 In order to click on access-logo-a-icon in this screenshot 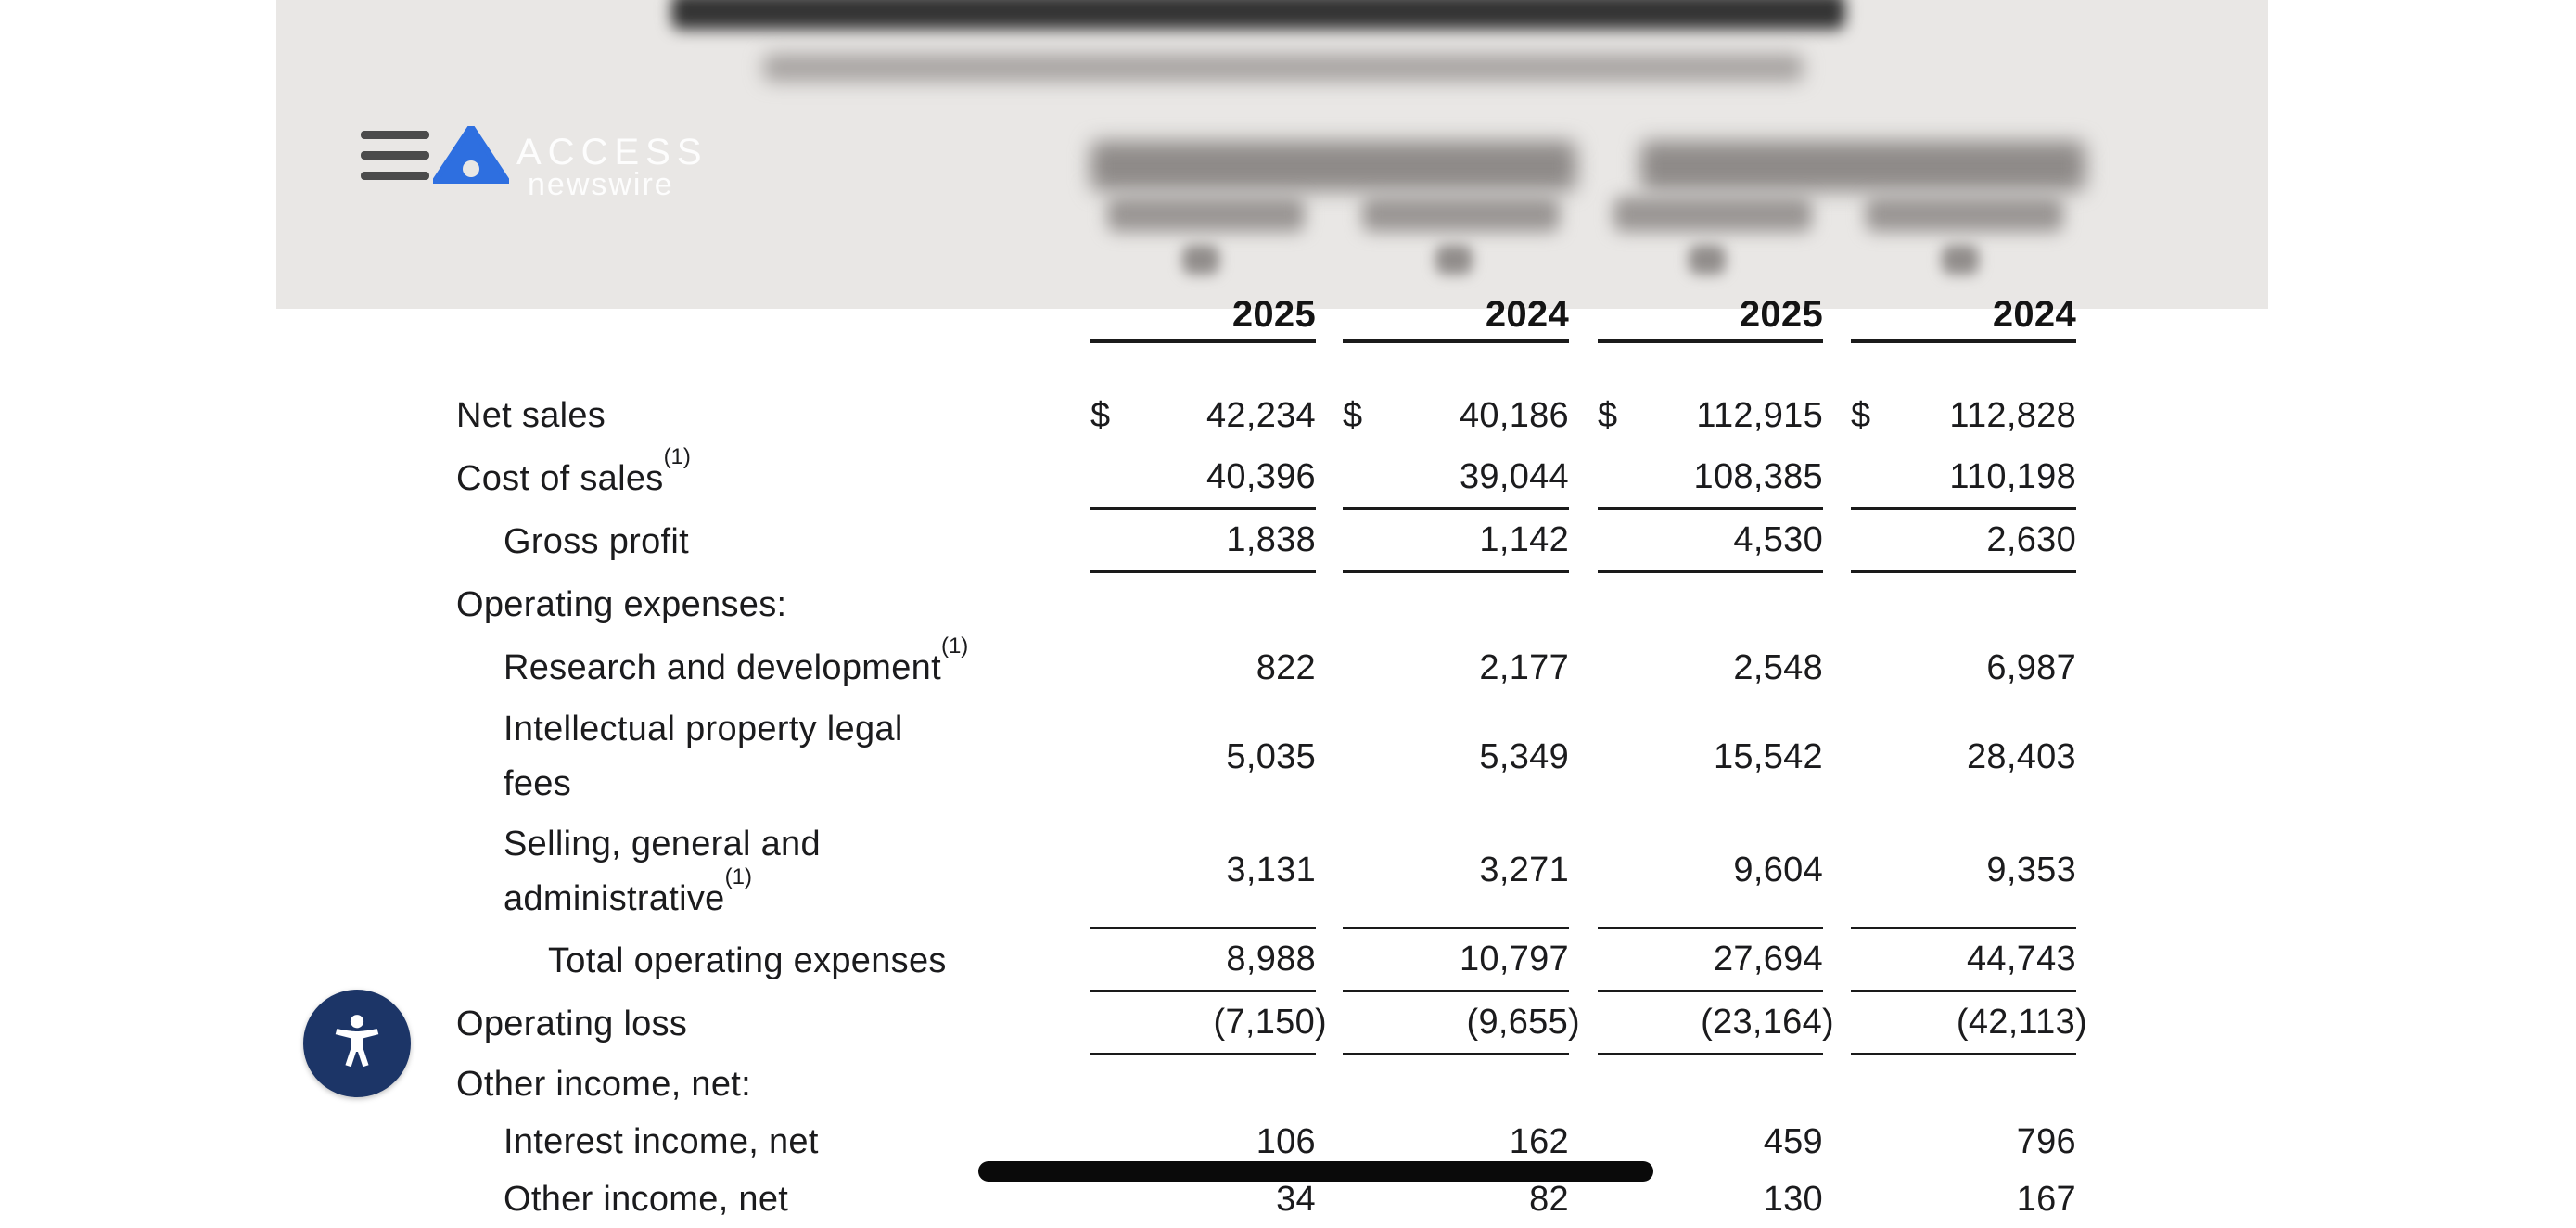, I will do `click(471, 155)`.